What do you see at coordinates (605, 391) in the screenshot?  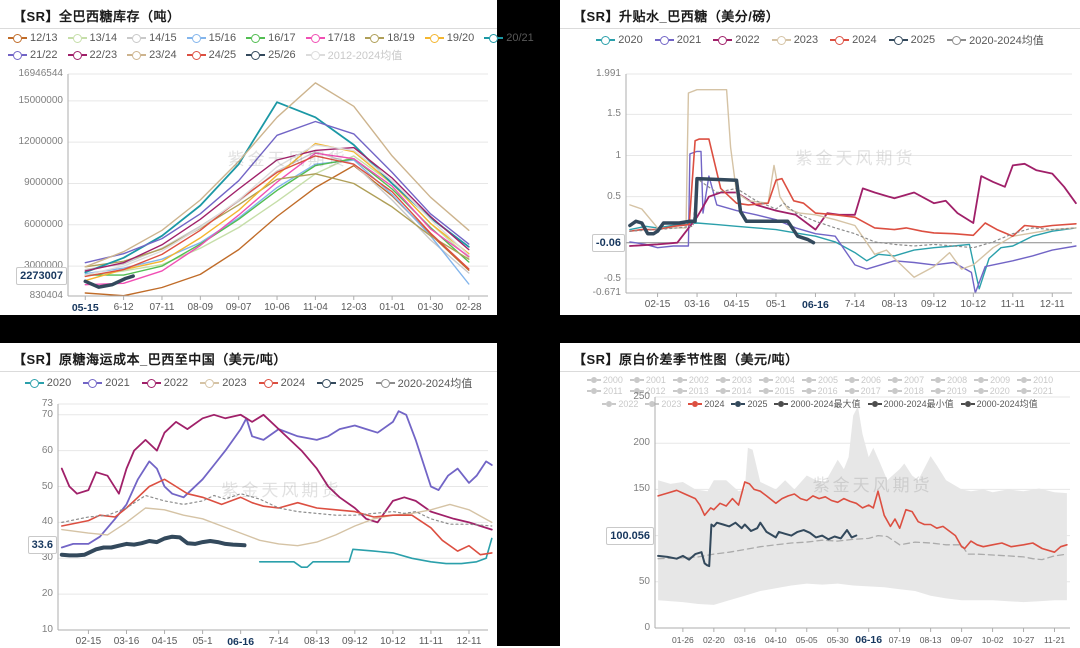 I see `legend-item: 2011` at bounding box center [605, 391].